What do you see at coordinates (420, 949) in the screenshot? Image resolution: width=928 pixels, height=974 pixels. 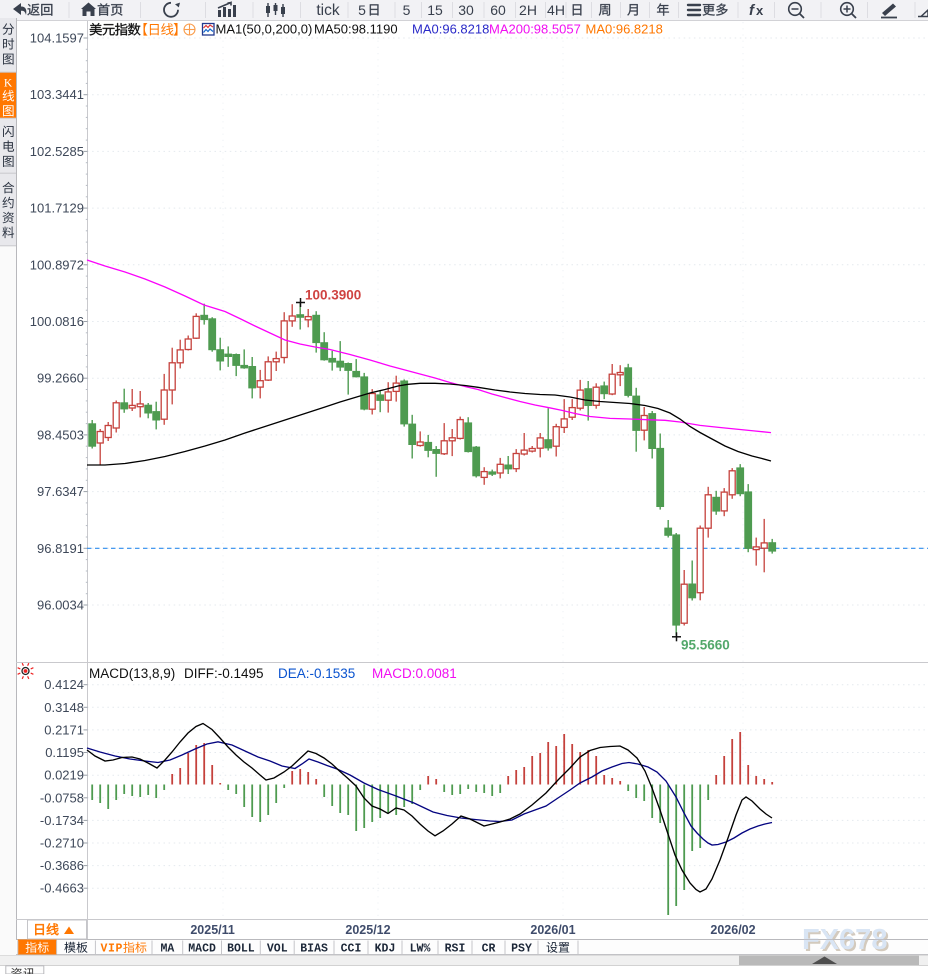 I see `svg-text: LW%` at bounding box center [420, 949].